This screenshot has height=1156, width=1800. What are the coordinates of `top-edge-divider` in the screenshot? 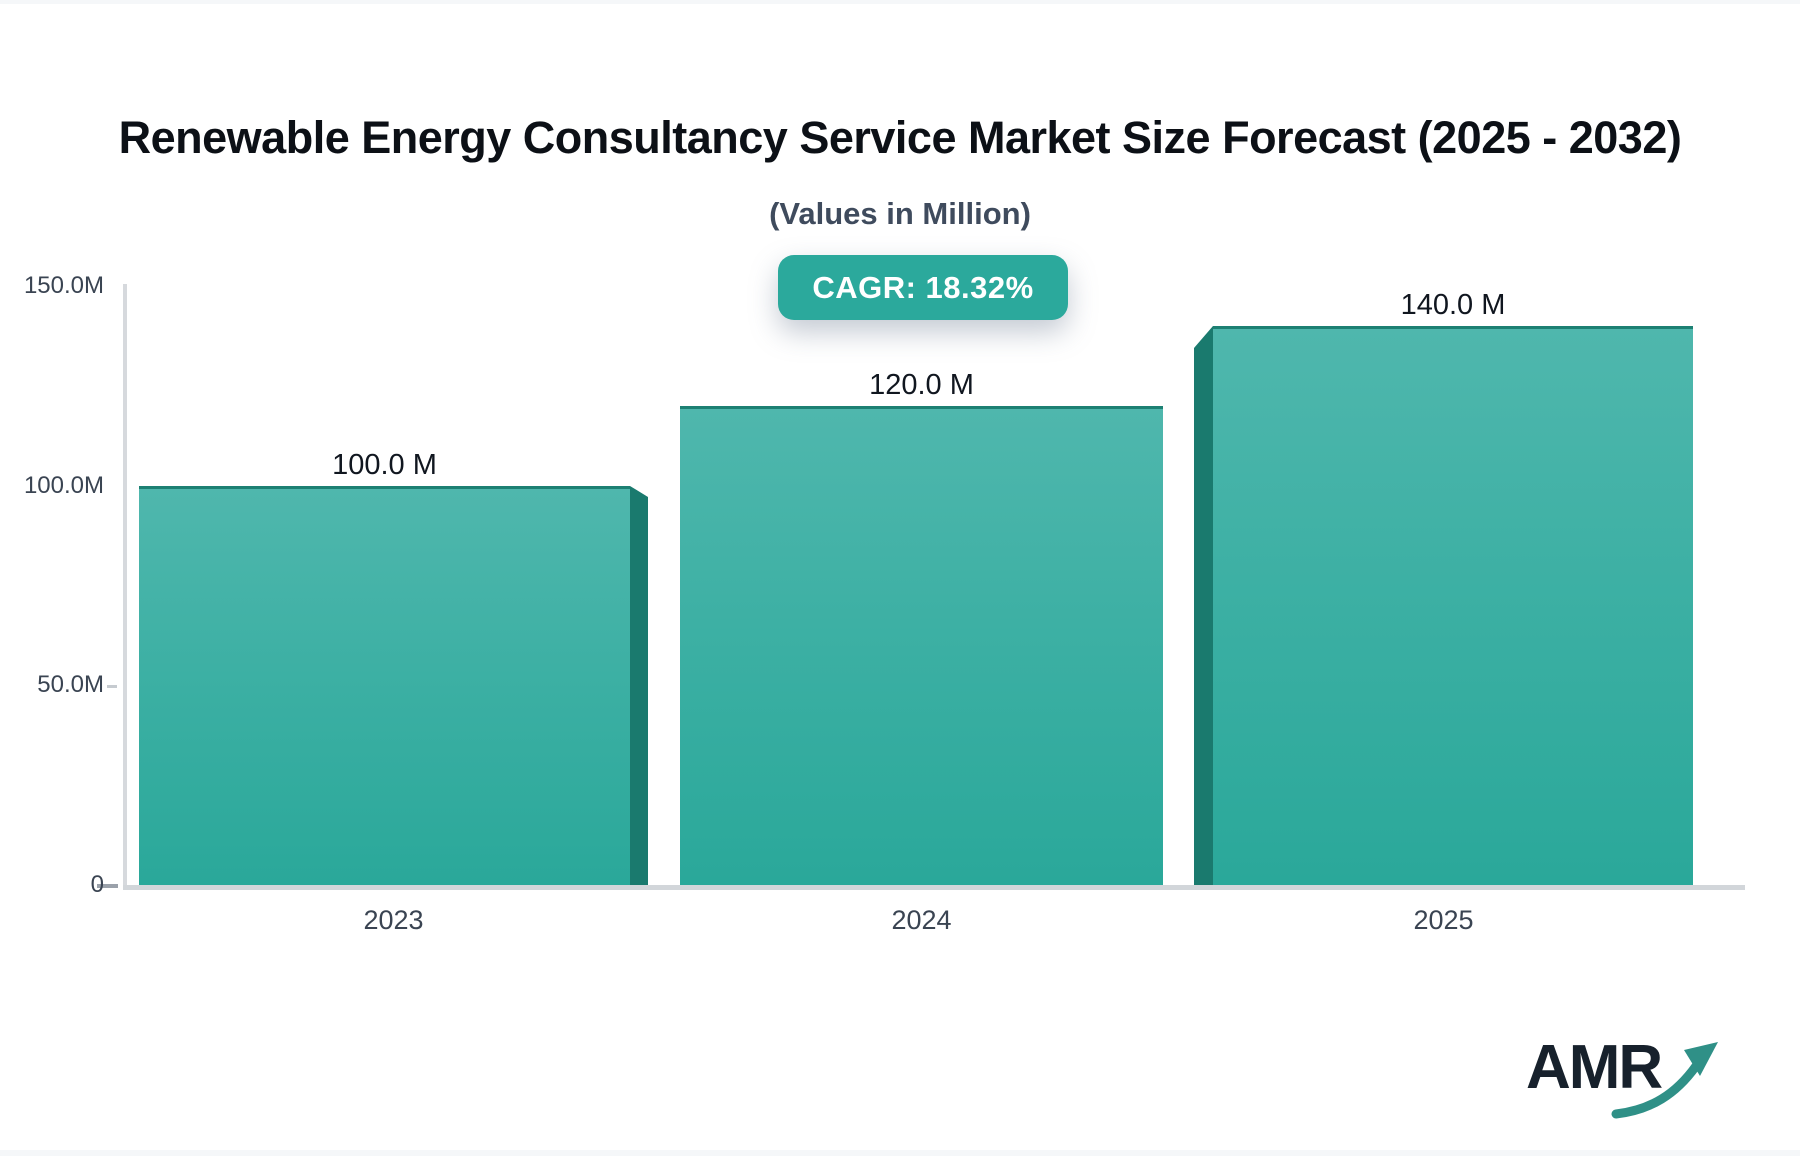 It's located at (900, 2).